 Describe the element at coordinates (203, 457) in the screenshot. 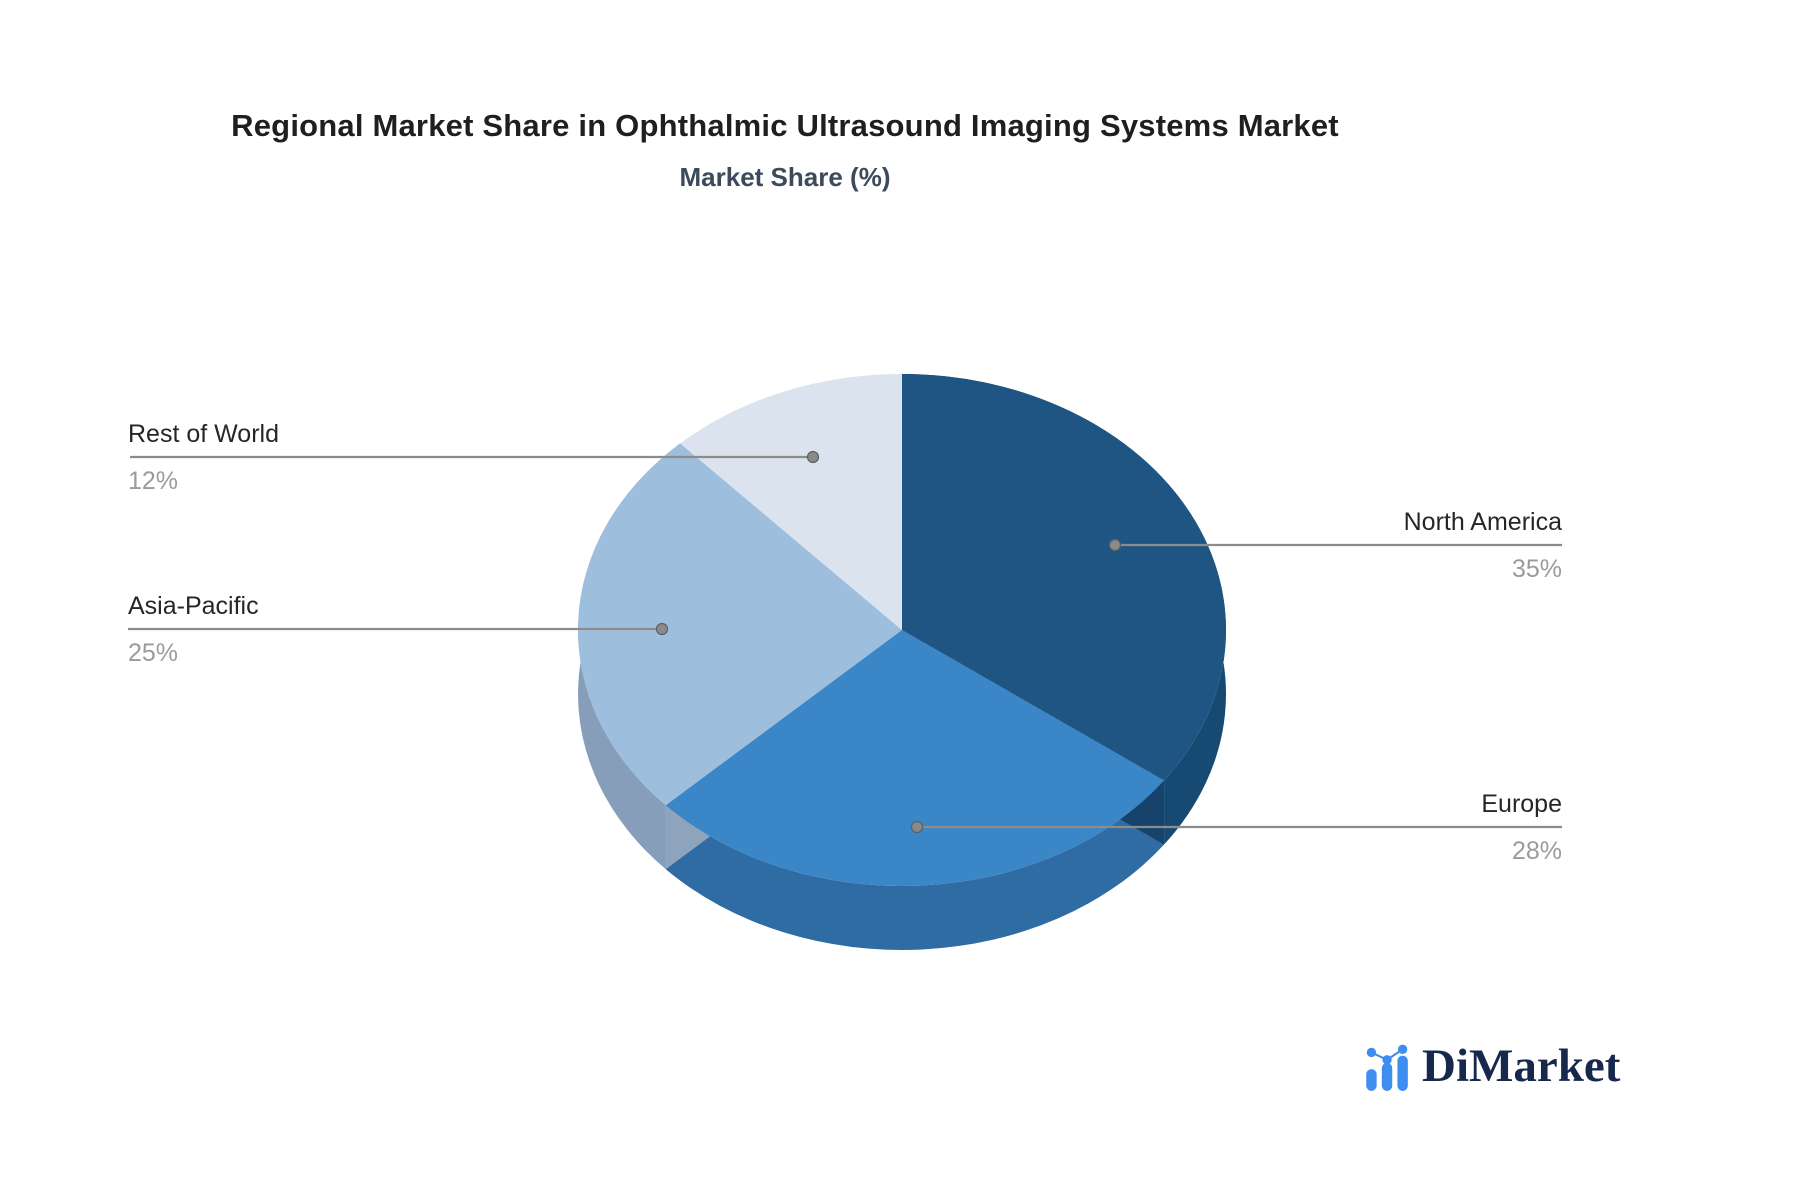

I see `callout-rest-of-world: Rest of World 12%` at that location.